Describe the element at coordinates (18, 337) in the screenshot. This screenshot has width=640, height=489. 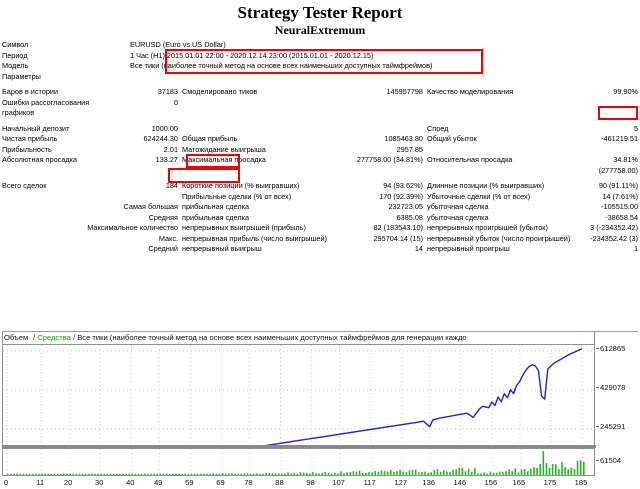
I see `volume-label: Объем` at that location.